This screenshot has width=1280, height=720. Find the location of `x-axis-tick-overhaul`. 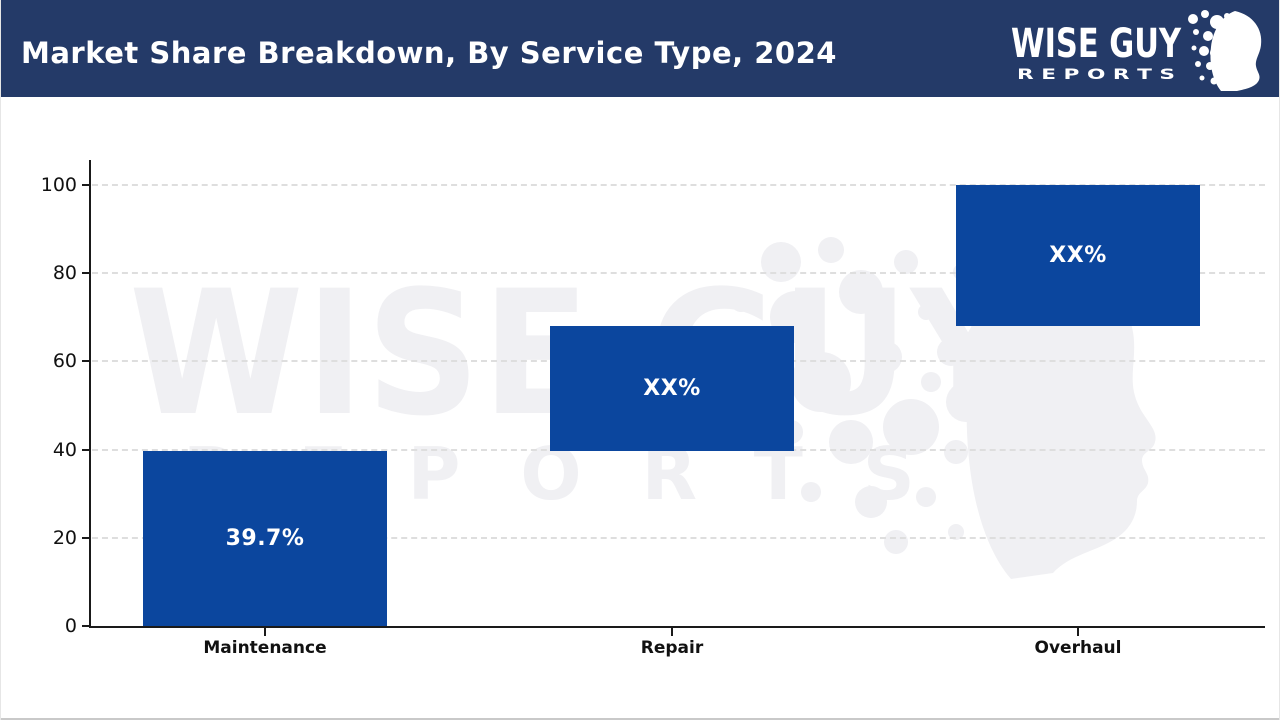

x-axis-tick-overhaul is located at coordinates (1078, 632).